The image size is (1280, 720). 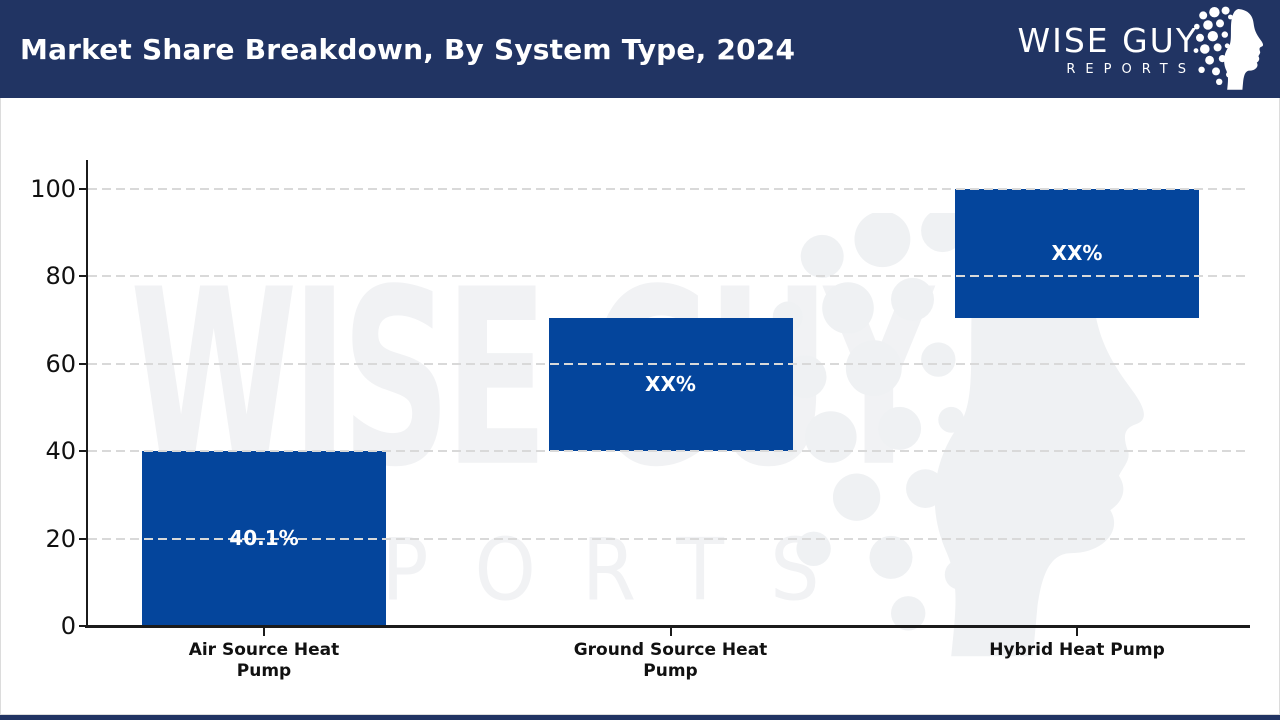 I want to click on y-axis-line, so click(x=87, y=394).